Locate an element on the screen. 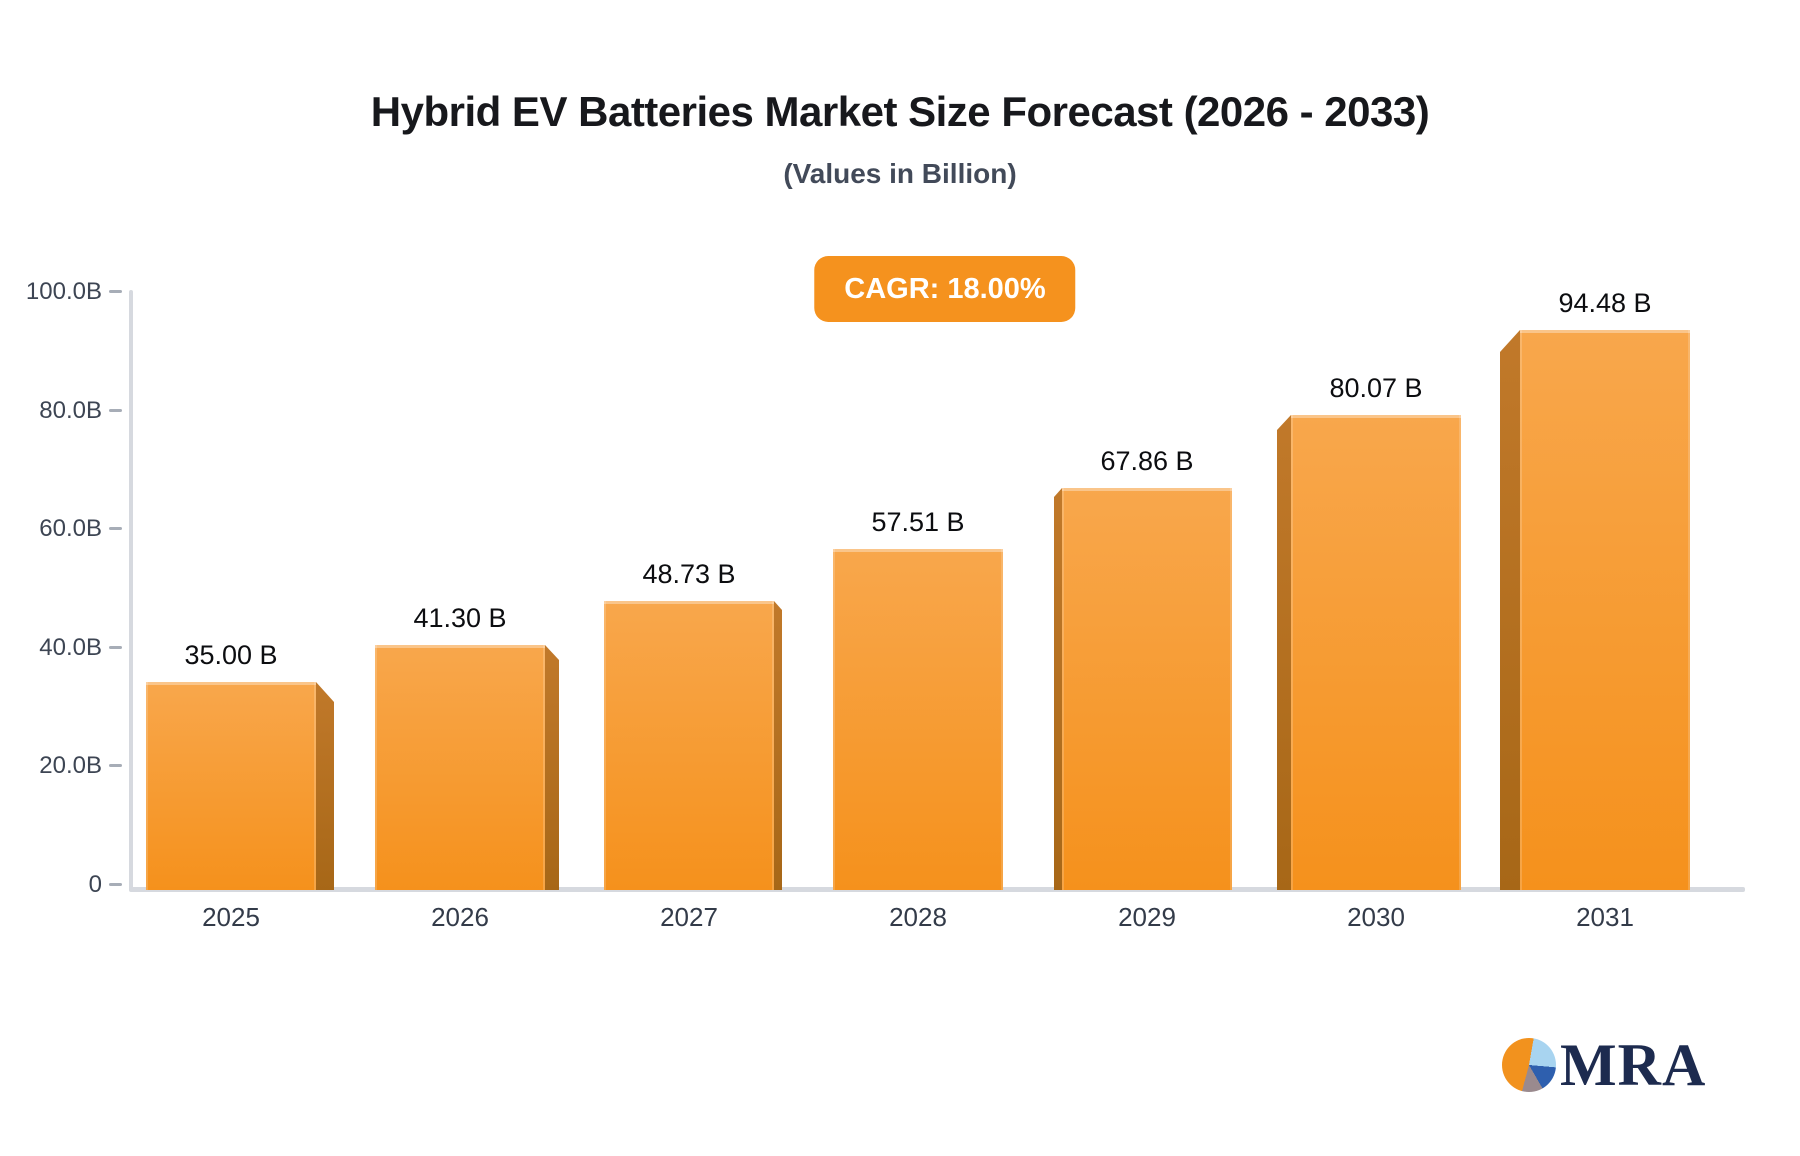 Image resolution: width=1800 pixels, height=1156 pixels. y-axis-line is located at coordinates (131, 590).